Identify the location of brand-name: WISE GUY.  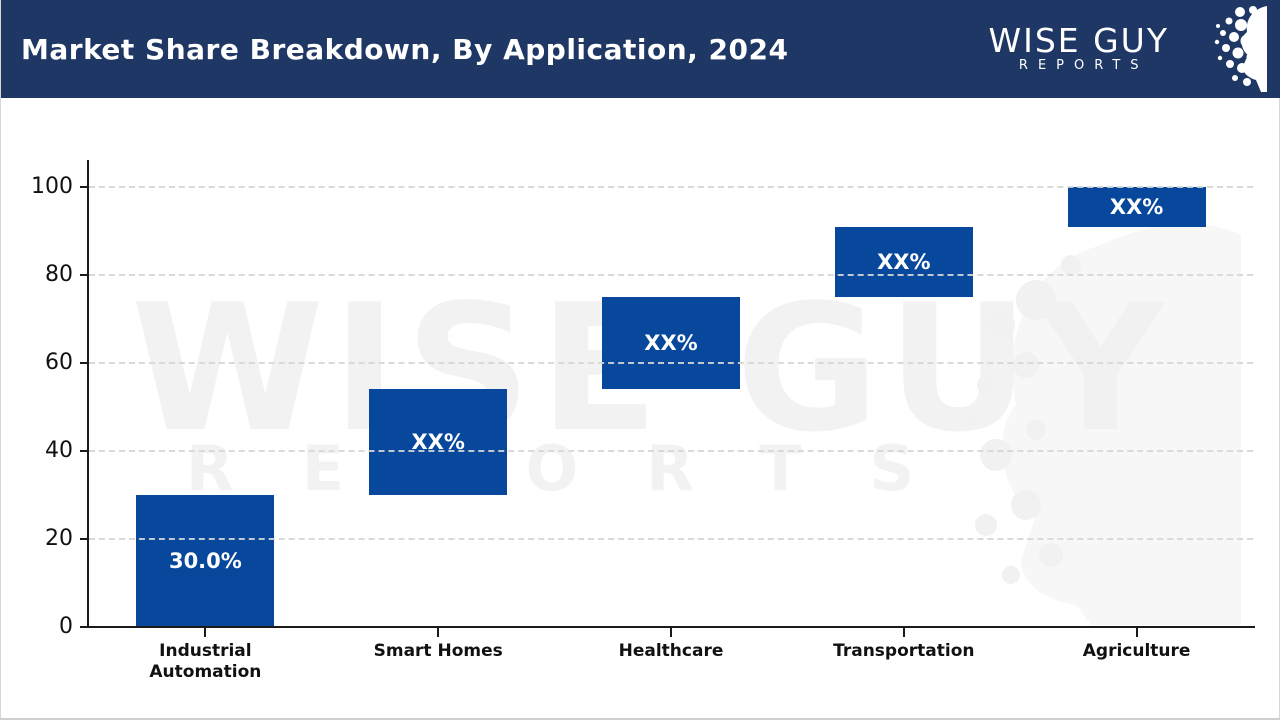
(1078, 40).